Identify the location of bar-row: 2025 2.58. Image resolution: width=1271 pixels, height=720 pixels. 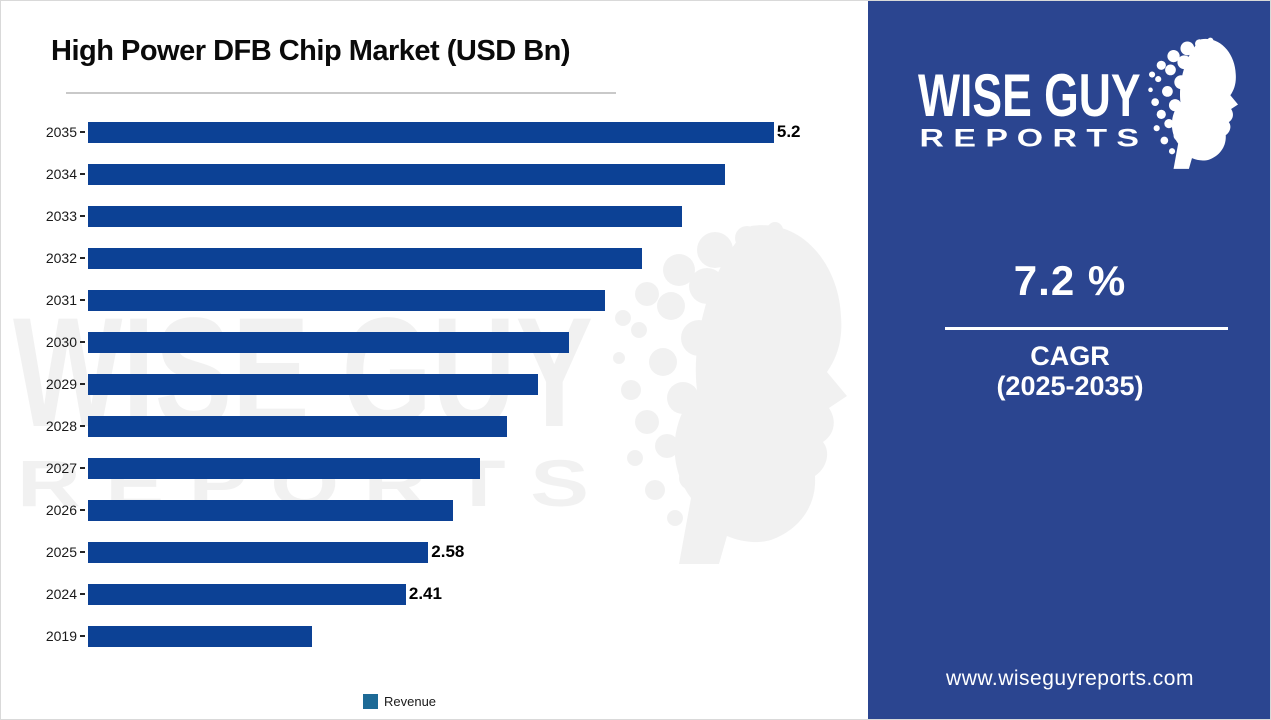
(454, 552).